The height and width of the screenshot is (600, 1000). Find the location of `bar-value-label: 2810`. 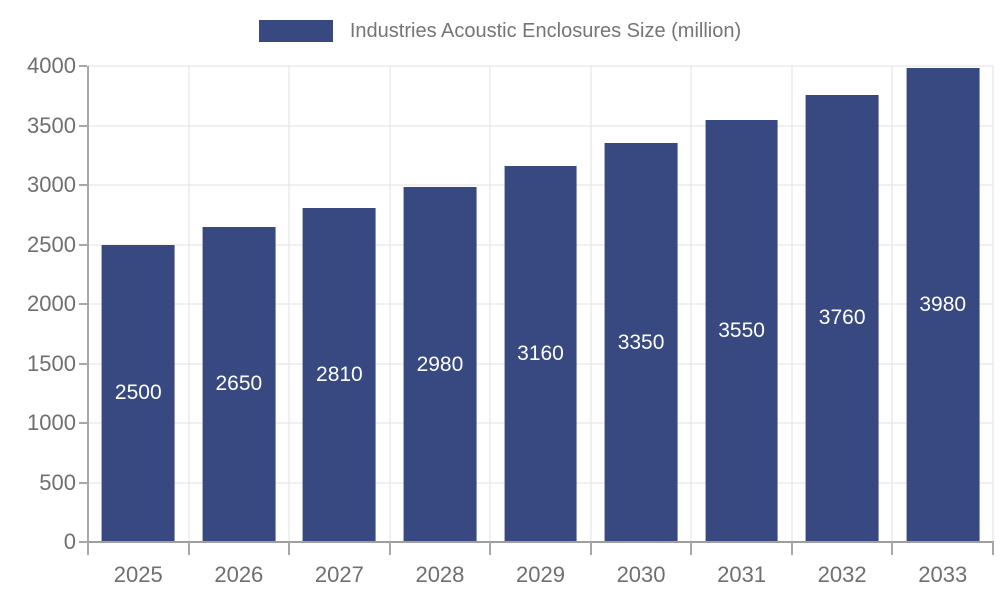

bar-value-label: 2810 is located at coordinates (339, 374).